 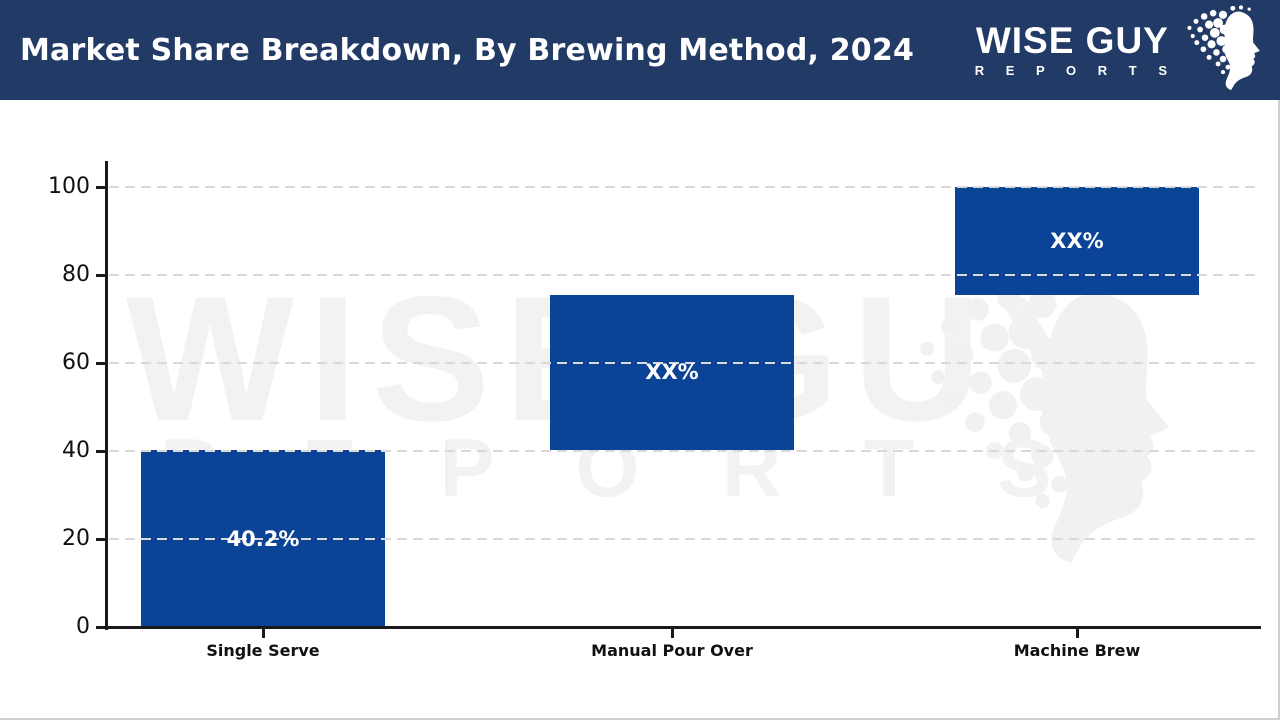 What do you see at coordinates (263, 650) in the screenshot?
I see `x-category-label: Single Serve` at bounding box center [263, 650].